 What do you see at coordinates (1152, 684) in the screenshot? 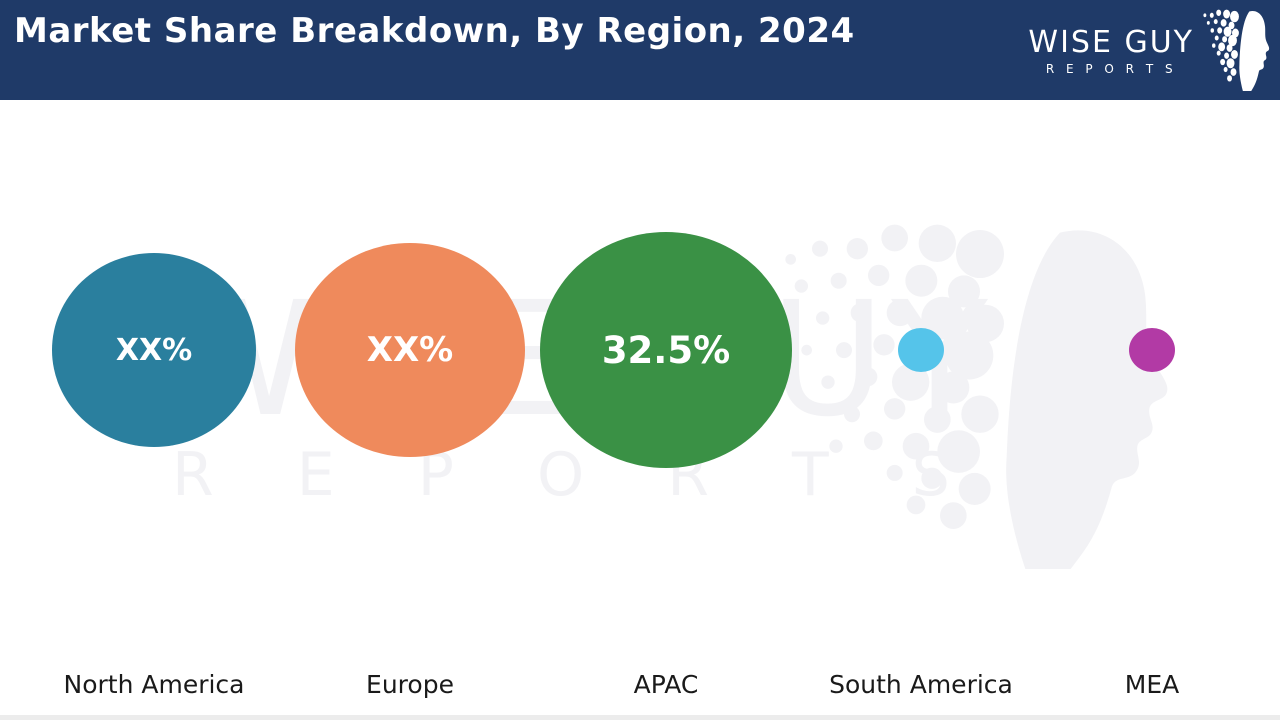
I see `category-label-mea: MEA` at bounding box center [1152, 684].